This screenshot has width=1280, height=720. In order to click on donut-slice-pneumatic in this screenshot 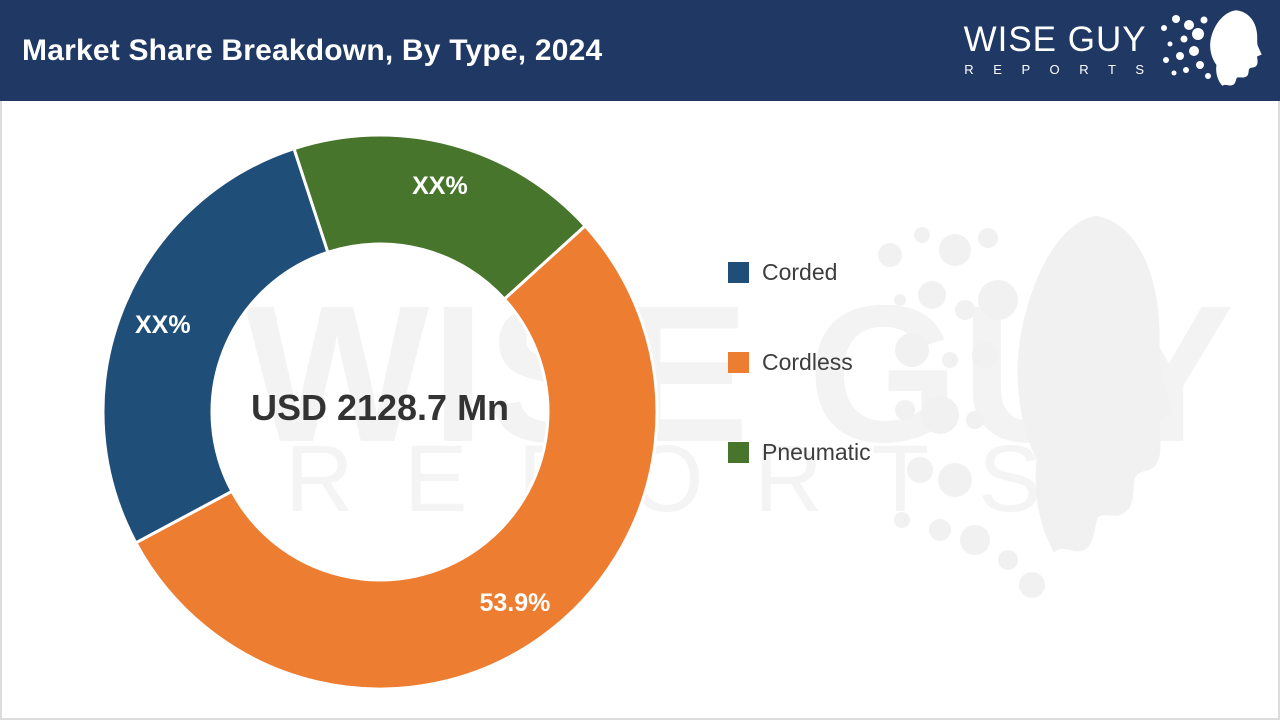, I will do `click(439, 217)`.